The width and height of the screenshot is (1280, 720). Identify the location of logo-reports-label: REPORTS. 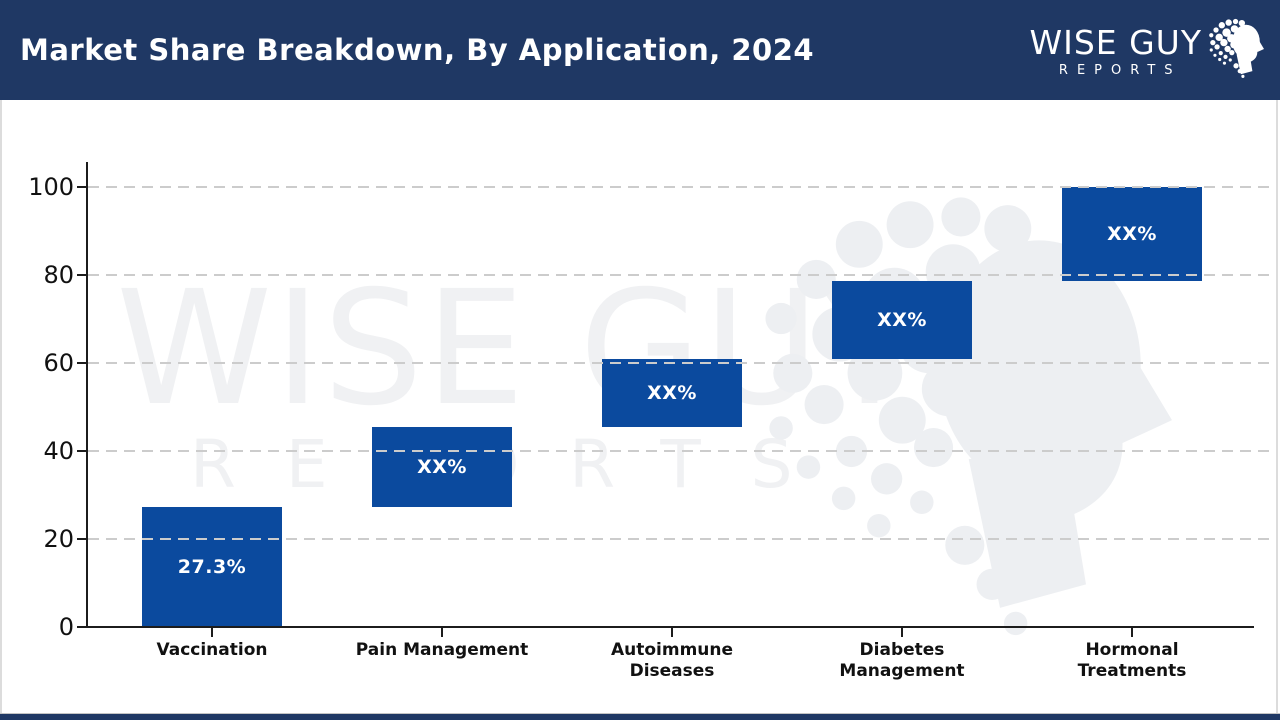
(1120, 70).